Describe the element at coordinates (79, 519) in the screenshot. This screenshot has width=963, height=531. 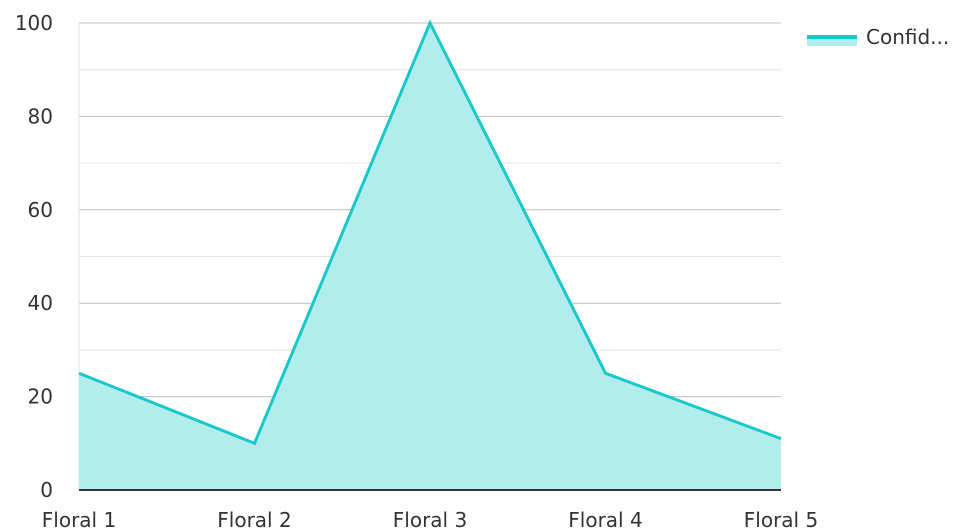
I see `x-tick-label: Floral 1` at that location.